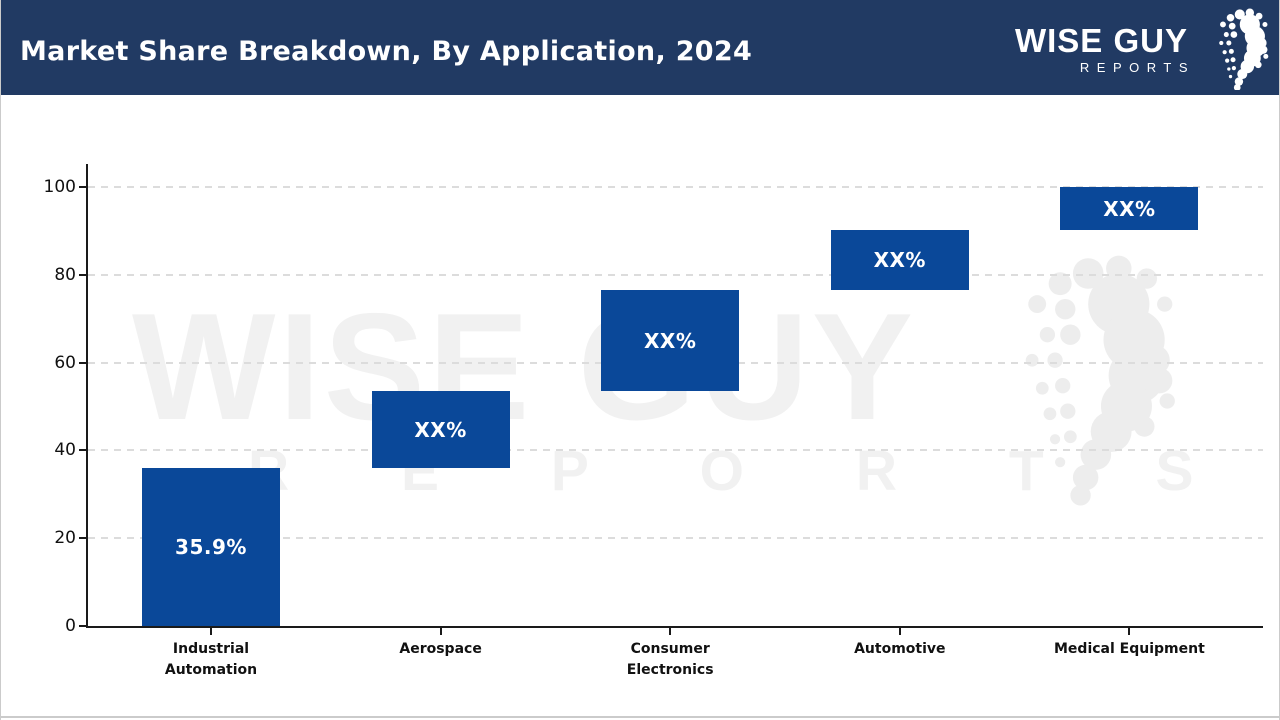 The width and height of the screenshot is (1280, 720). I want to click on y-tick-label-0: 0, so click(70, 626).